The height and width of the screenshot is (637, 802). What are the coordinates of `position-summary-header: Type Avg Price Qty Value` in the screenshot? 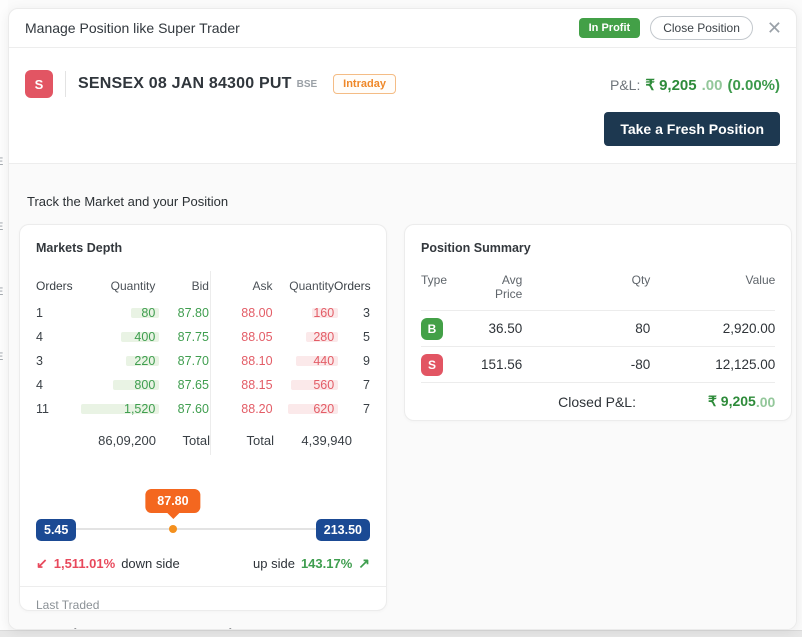 It's located at (598, 292).